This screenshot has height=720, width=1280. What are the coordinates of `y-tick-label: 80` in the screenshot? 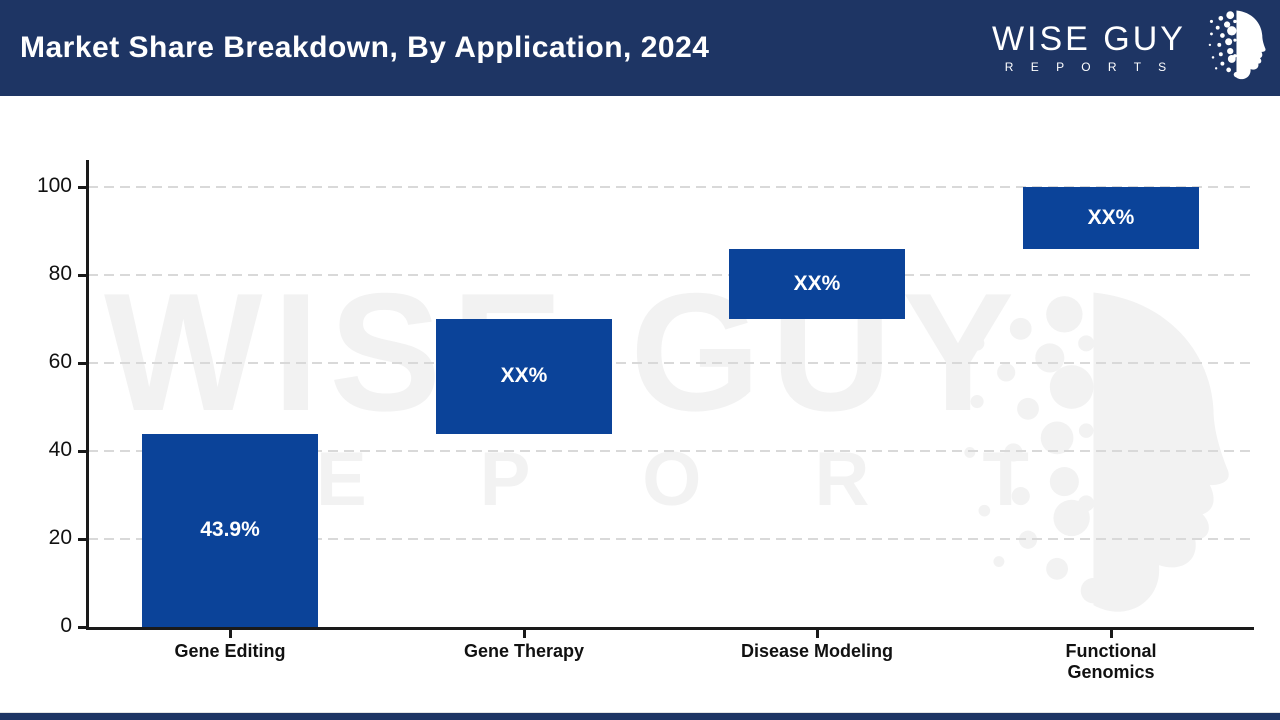 It's located at (60, 273).